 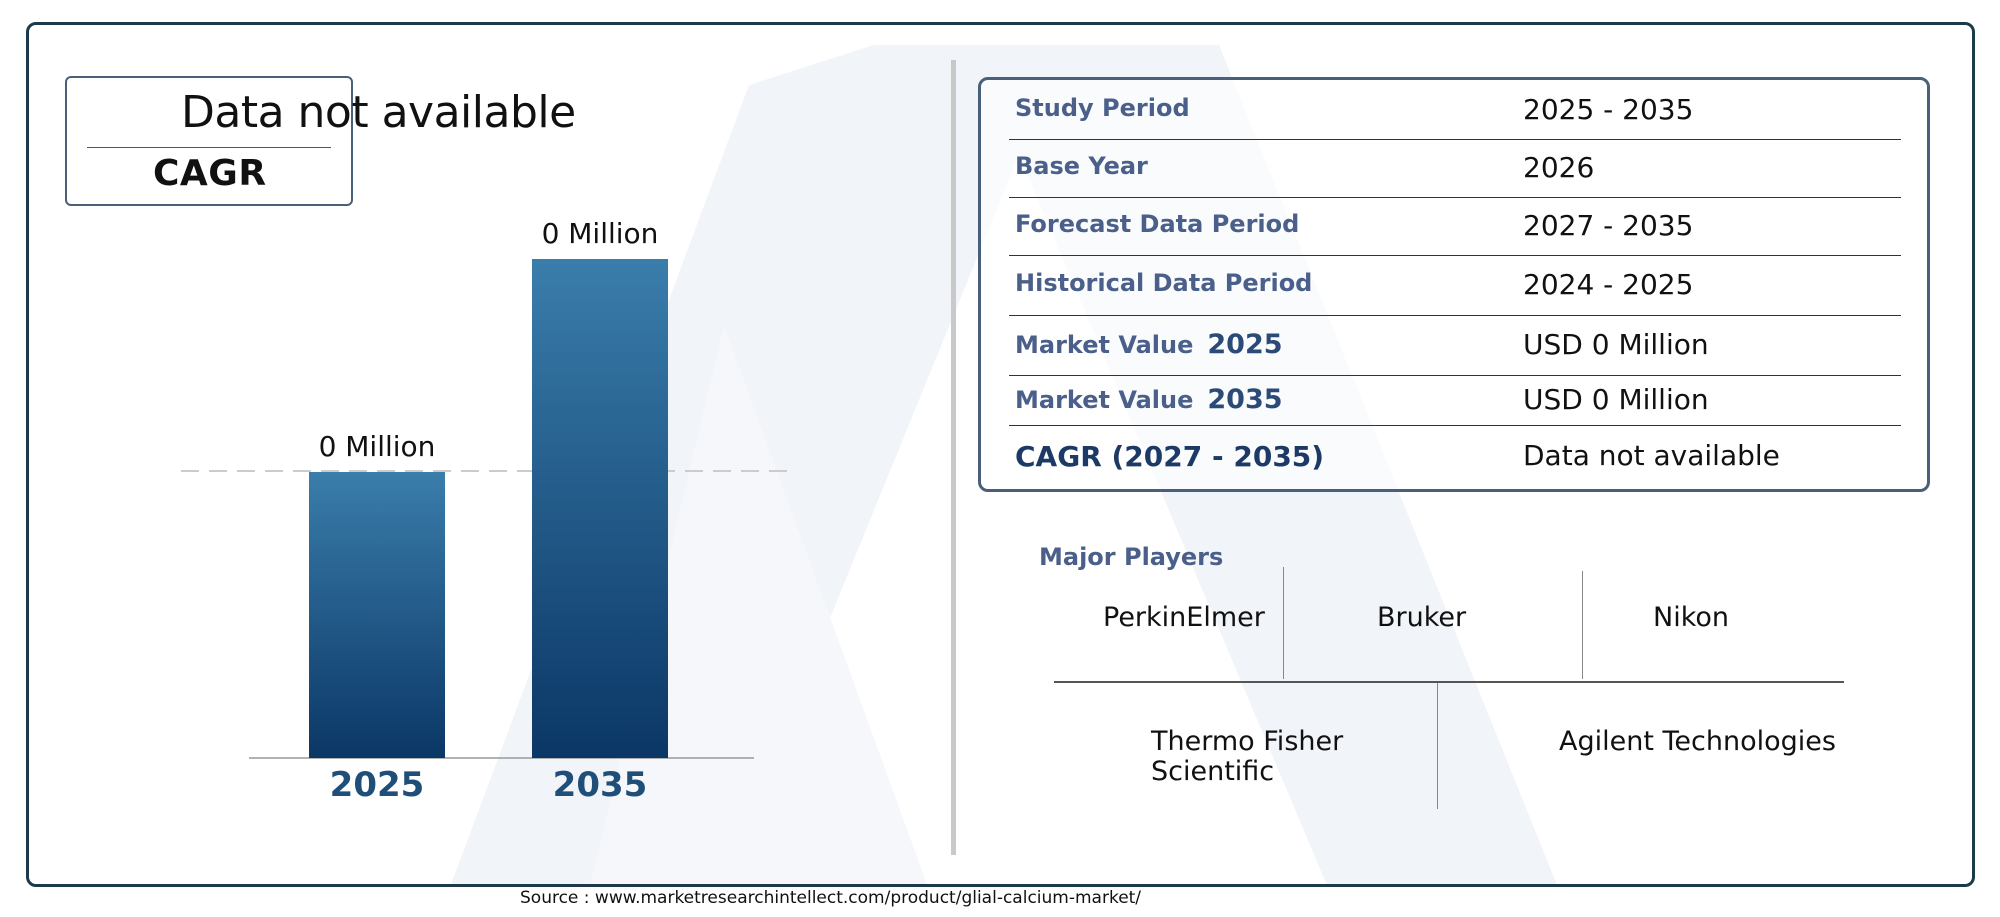 What do you see at coordinates (953, 457) in the screenshot?
I see `panel-divider` at bounding box center [953, 457].